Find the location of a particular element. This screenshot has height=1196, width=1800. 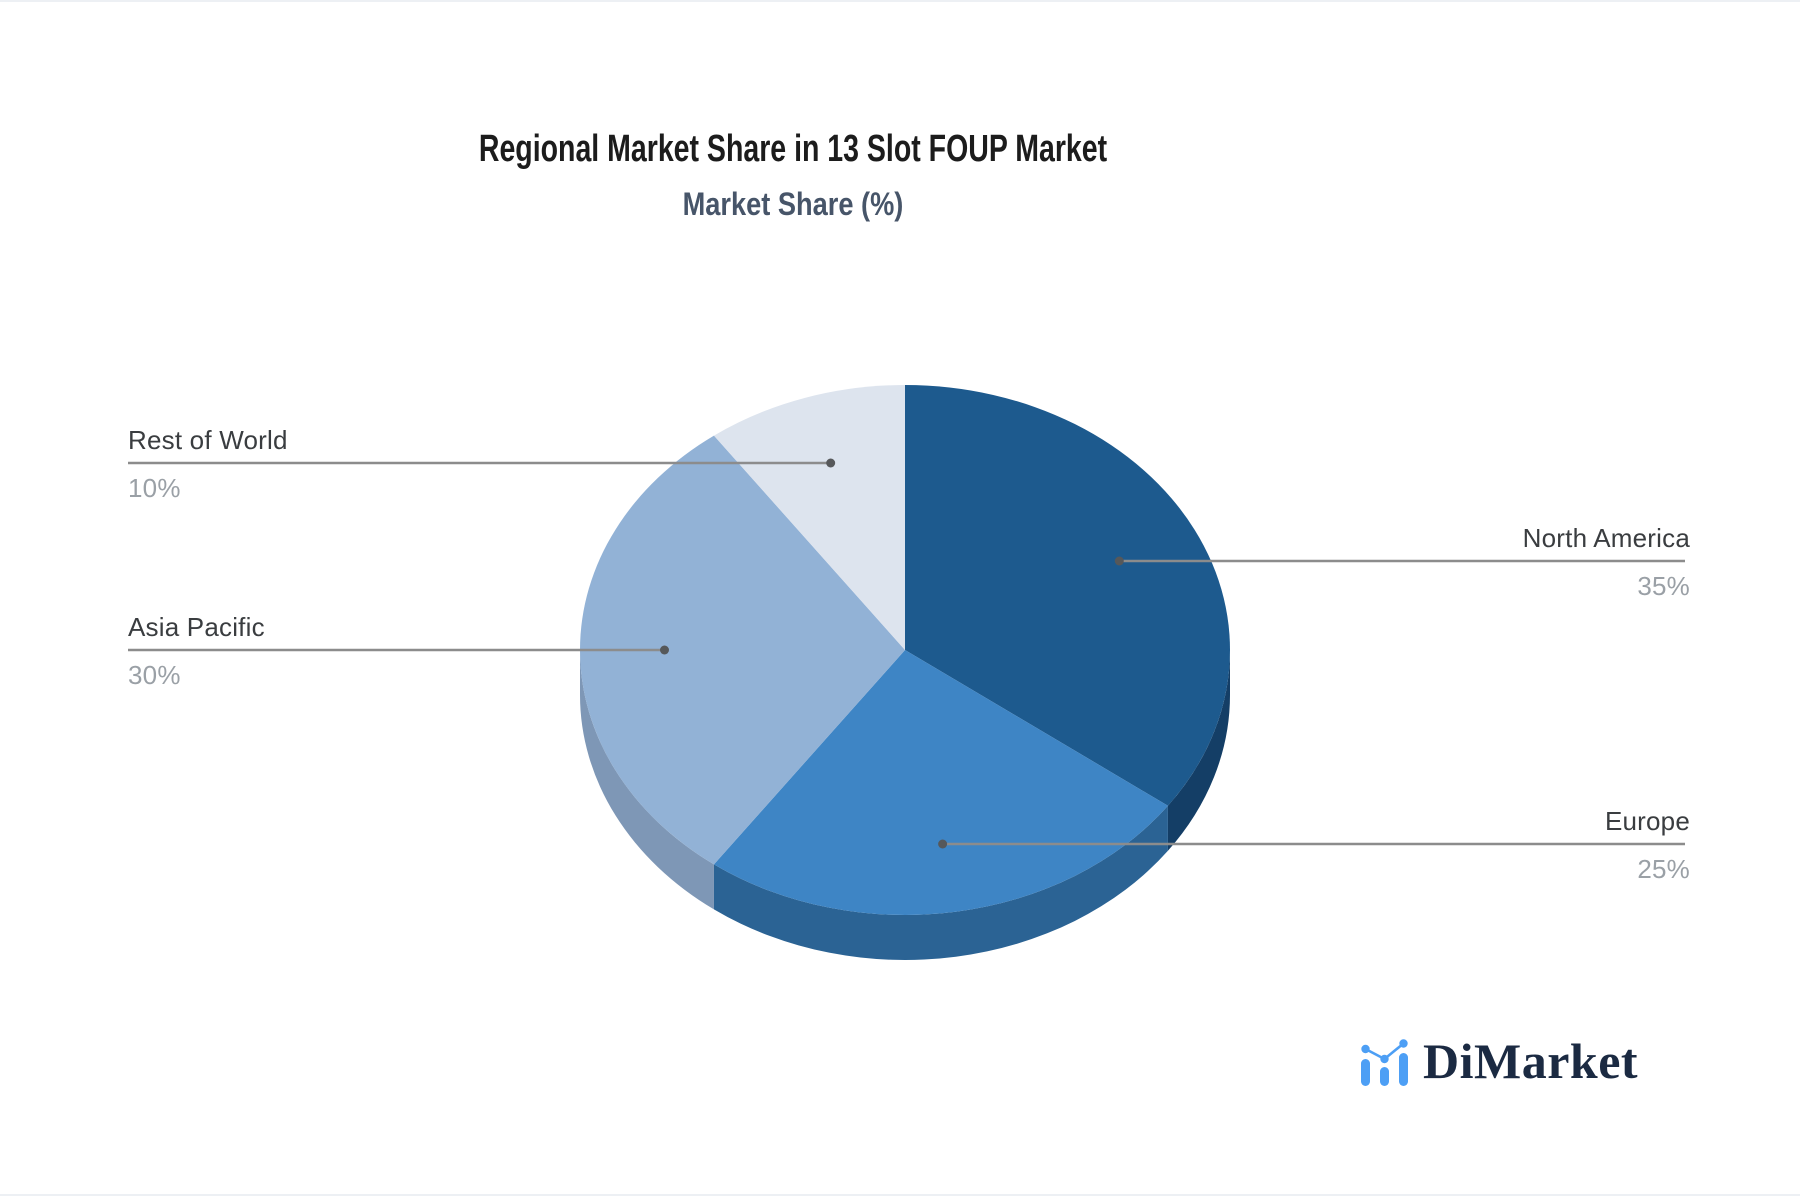

brand-logo: DiMarket is located at coordinates (1499, 1061).